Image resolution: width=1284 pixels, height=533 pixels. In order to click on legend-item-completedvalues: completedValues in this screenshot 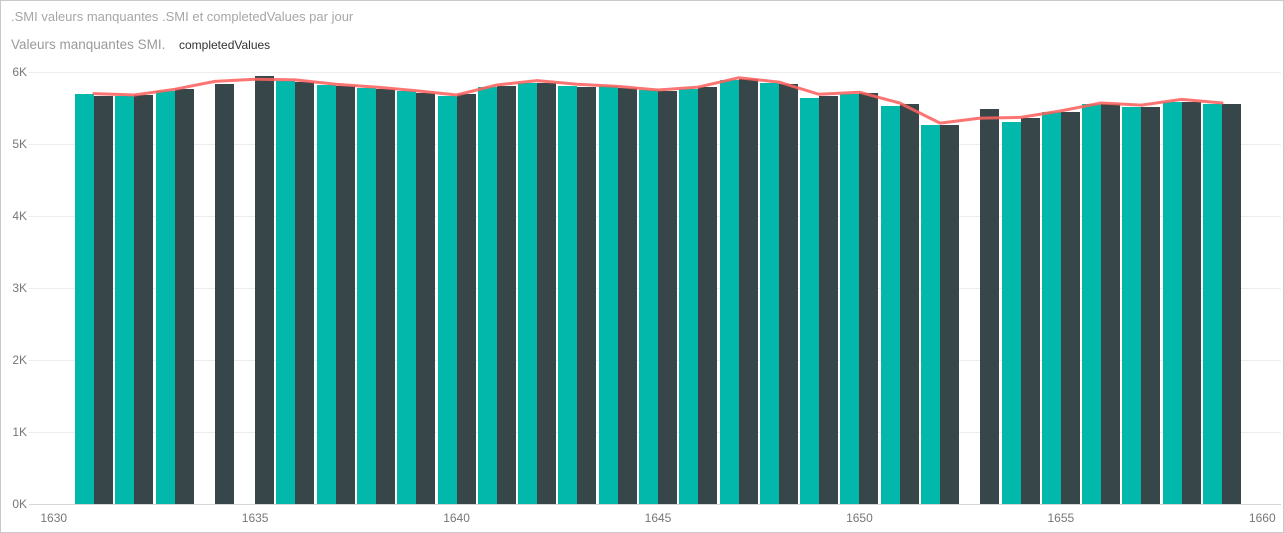, I will do `click(225, 45)`.